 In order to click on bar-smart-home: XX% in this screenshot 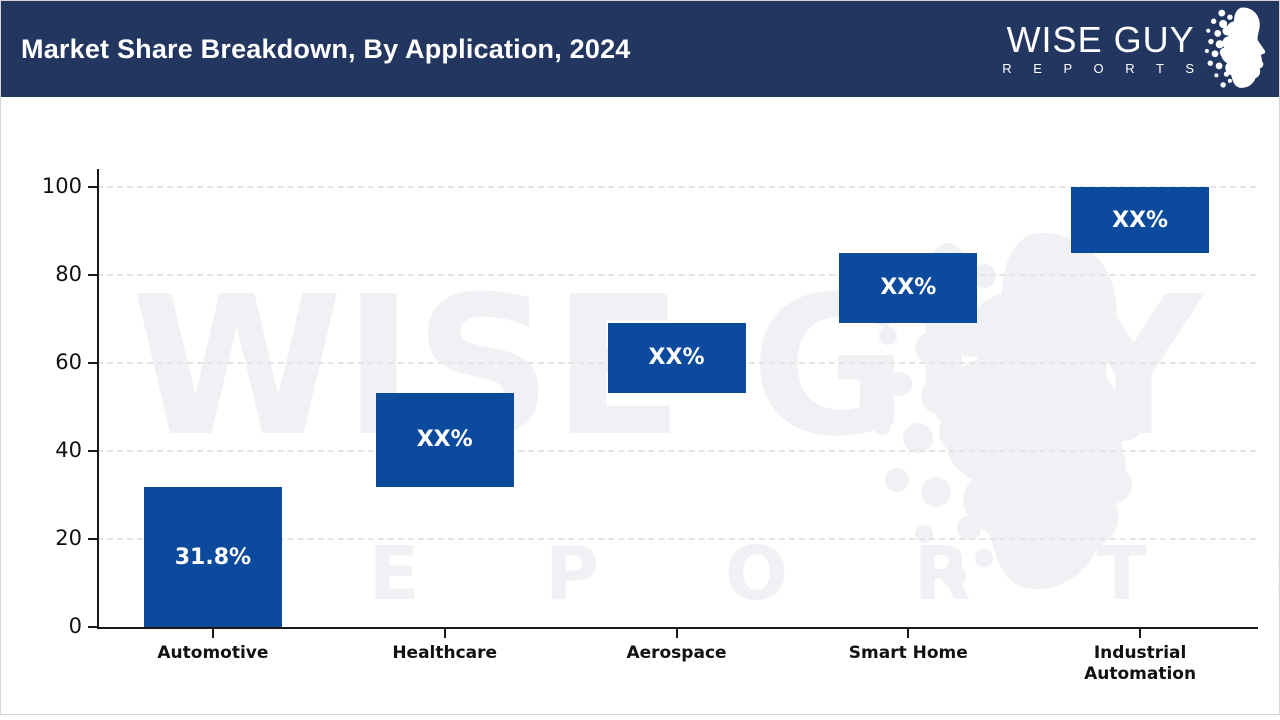, I will do `click(908, 288)`.